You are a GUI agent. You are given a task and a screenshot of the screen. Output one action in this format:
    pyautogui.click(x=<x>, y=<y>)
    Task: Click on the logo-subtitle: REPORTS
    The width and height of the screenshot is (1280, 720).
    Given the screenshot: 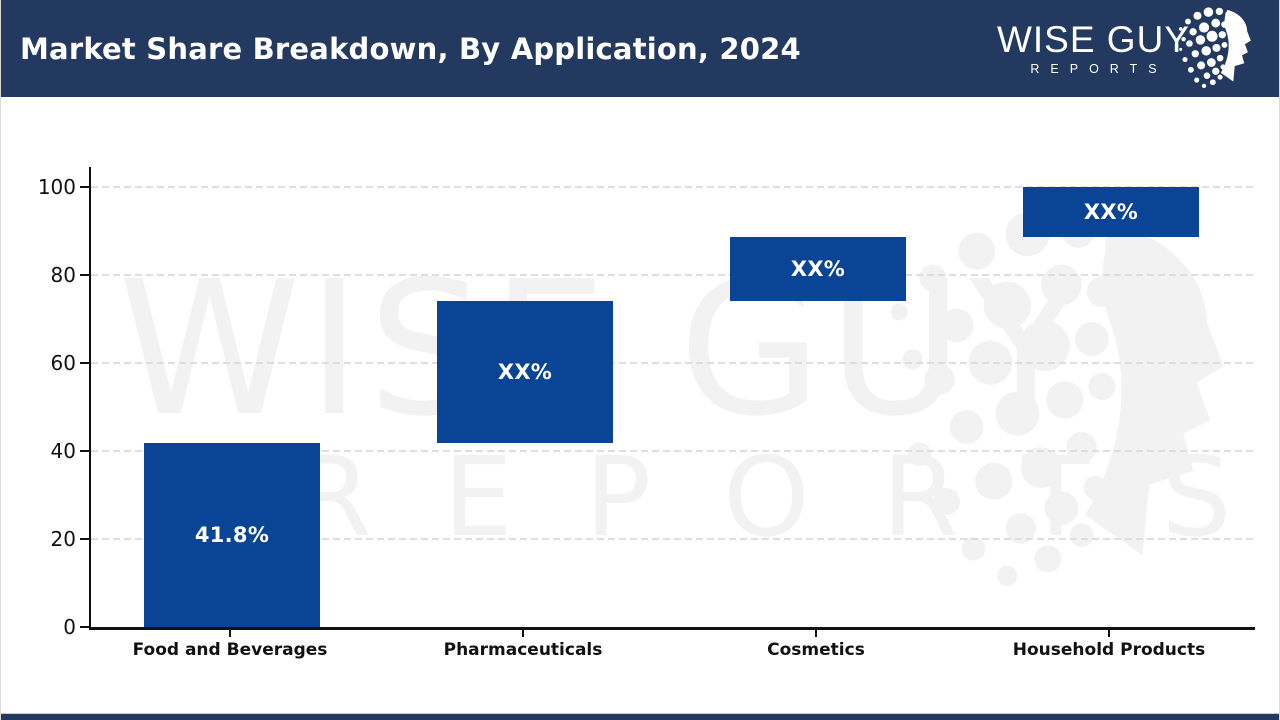 What is the action you would take?
    pyautogui.click(x=1099, y=69)
    